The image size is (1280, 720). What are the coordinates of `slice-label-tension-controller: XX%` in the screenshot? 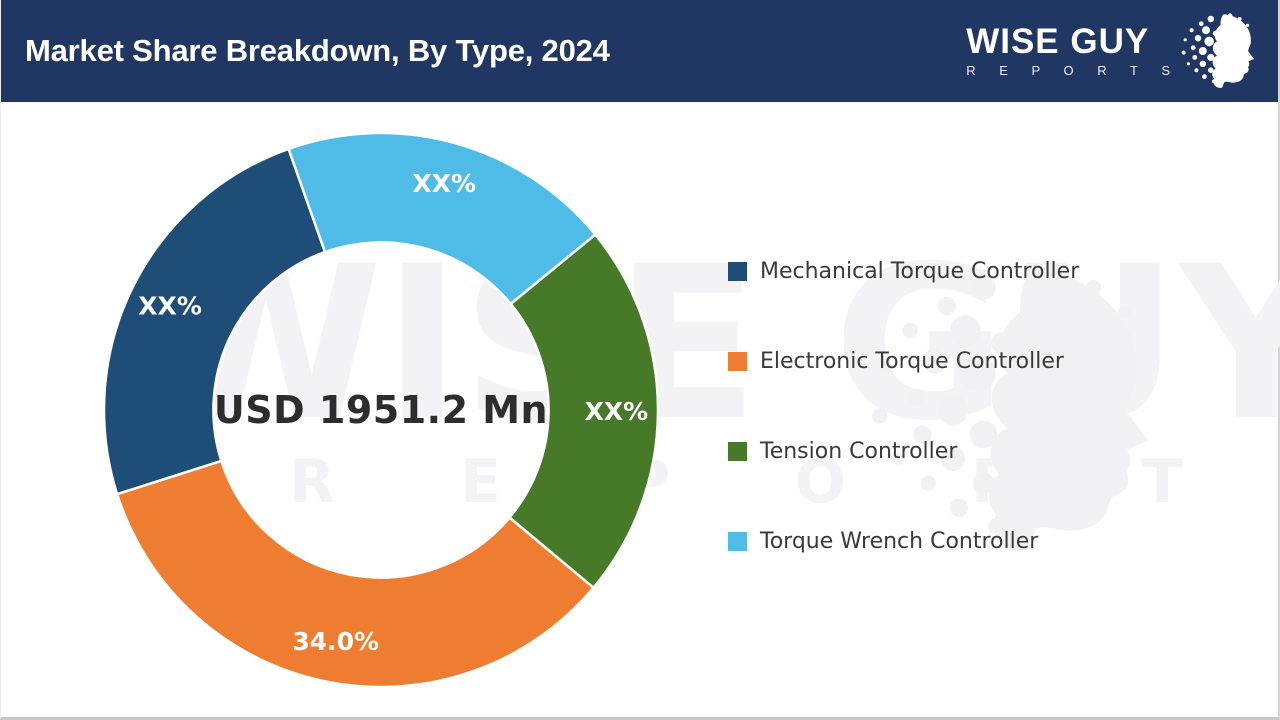 It's located at (617, 411).